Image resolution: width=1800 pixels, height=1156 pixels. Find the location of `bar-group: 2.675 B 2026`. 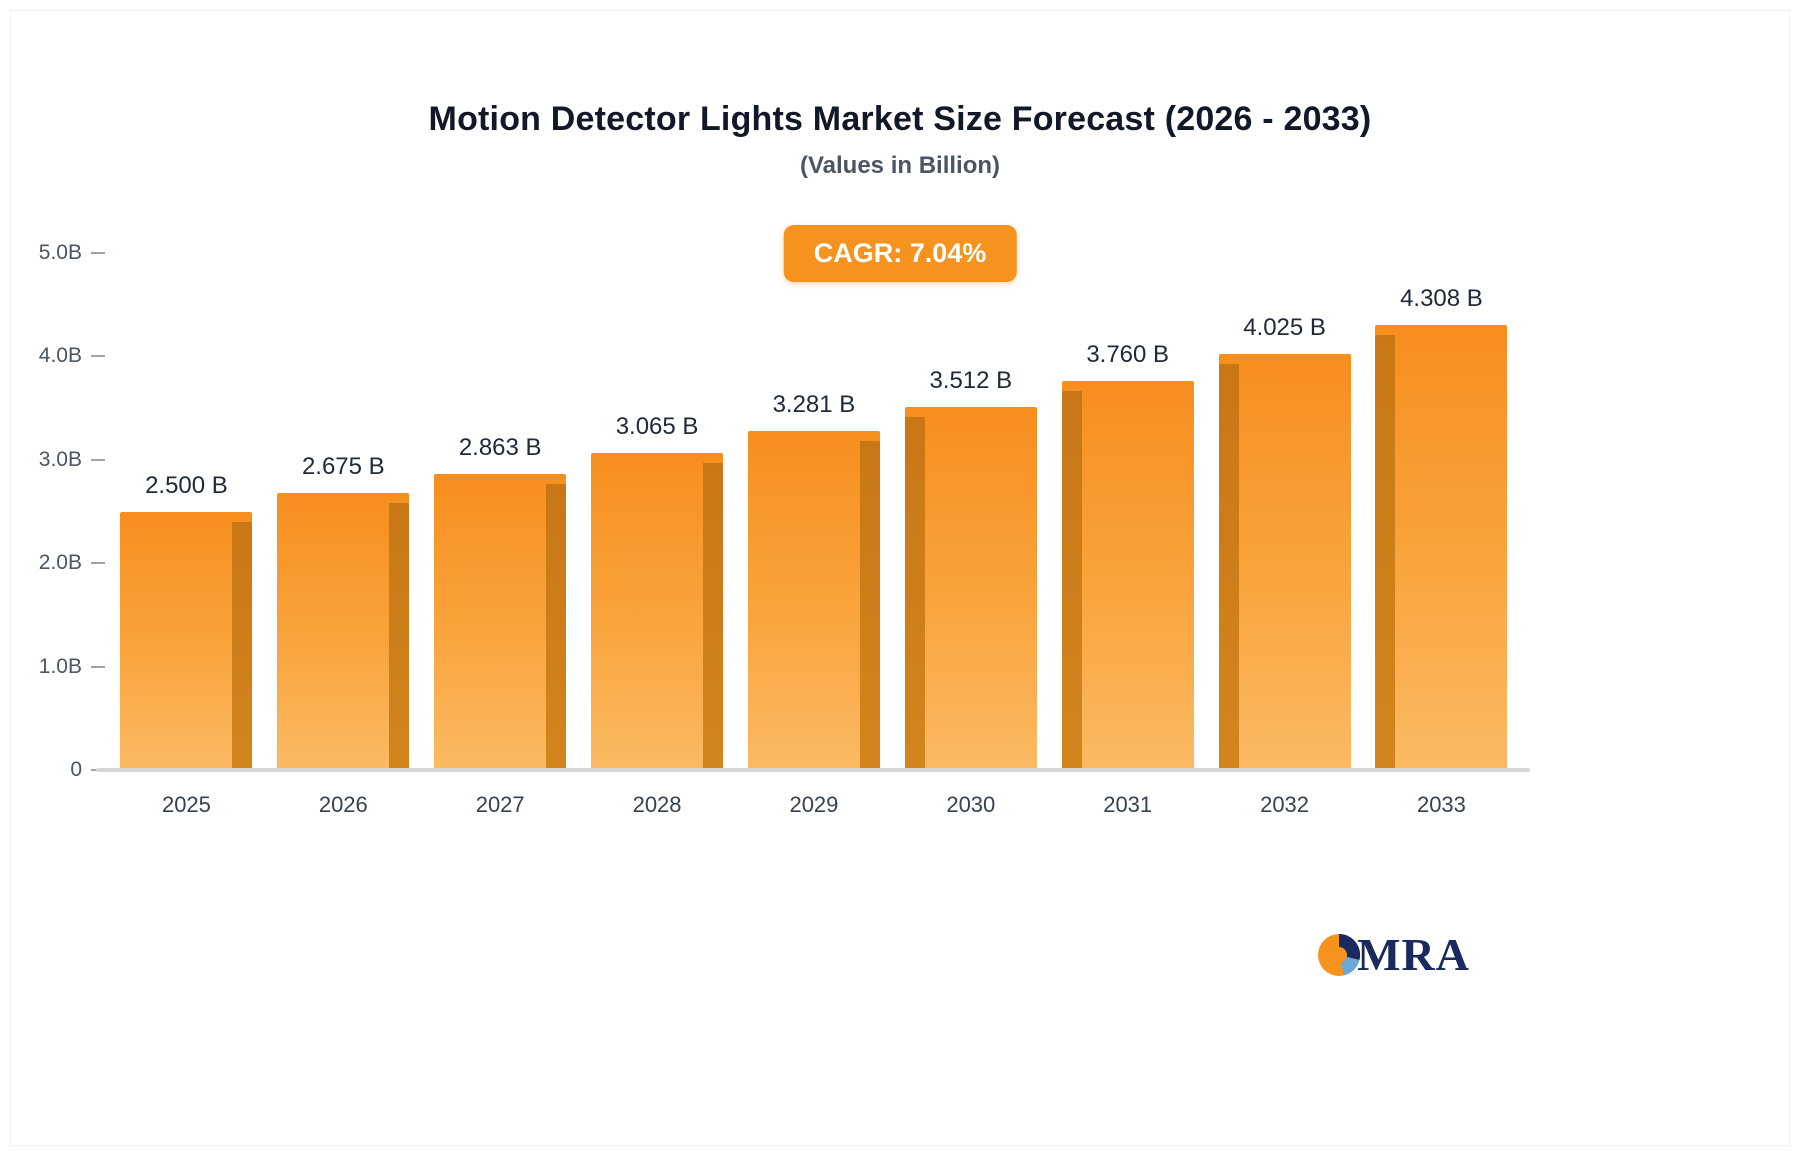

bar-group: 2.675 B 2026 is located at coordinates (343, 535).